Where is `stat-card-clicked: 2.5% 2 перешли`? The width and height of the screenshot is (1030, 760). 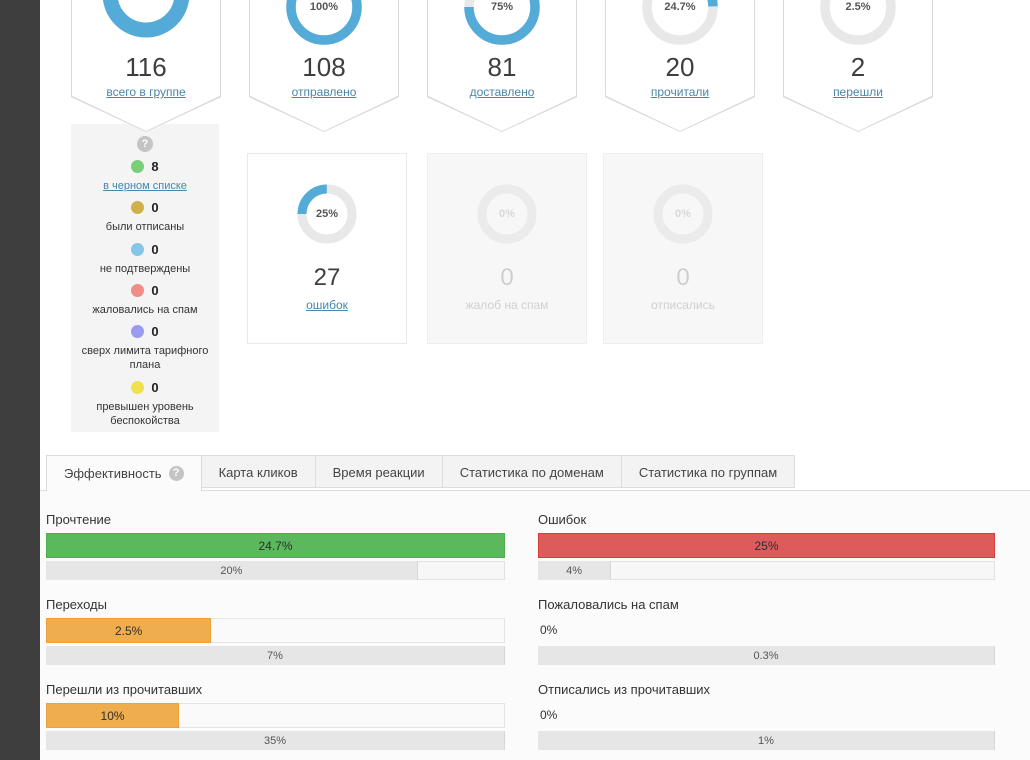
stat-card-clicked: 2.5% 2 перешли is located at coordinates (858, 66).